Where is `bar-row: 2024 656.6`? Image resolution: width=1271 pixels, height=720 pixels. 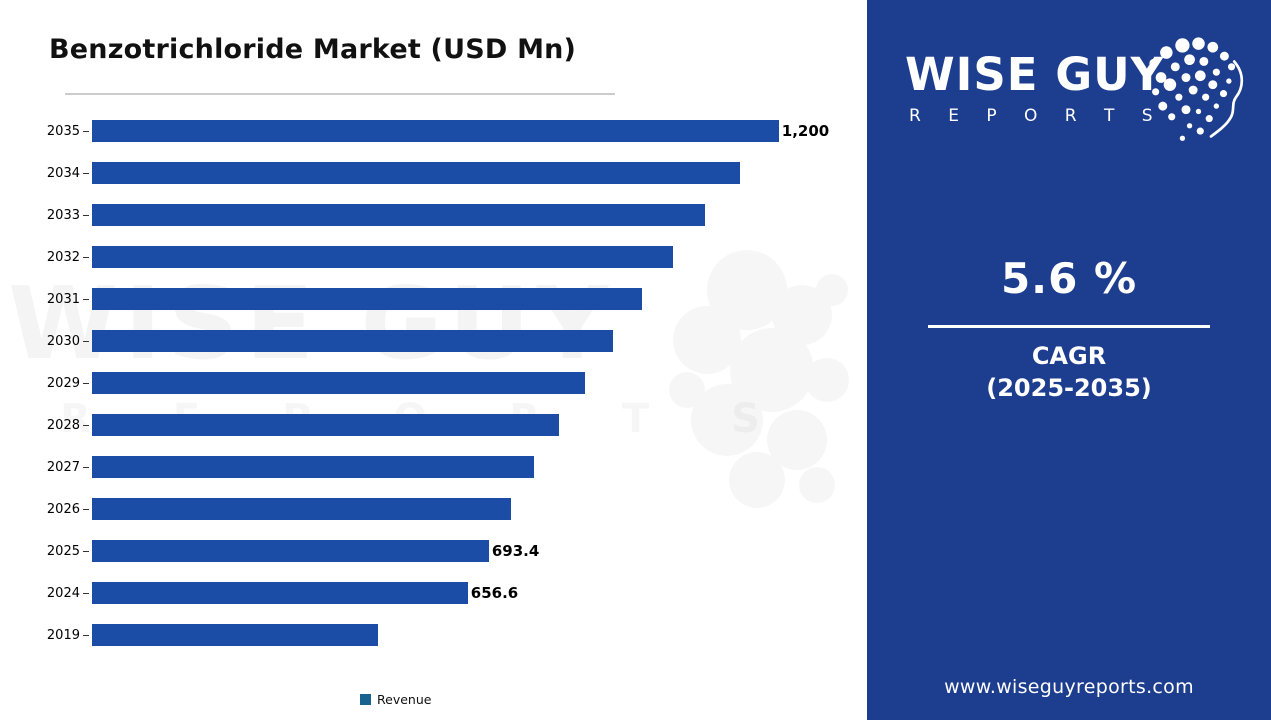
bar-row: 2024 656.6 is located at coordinates (436, 593).